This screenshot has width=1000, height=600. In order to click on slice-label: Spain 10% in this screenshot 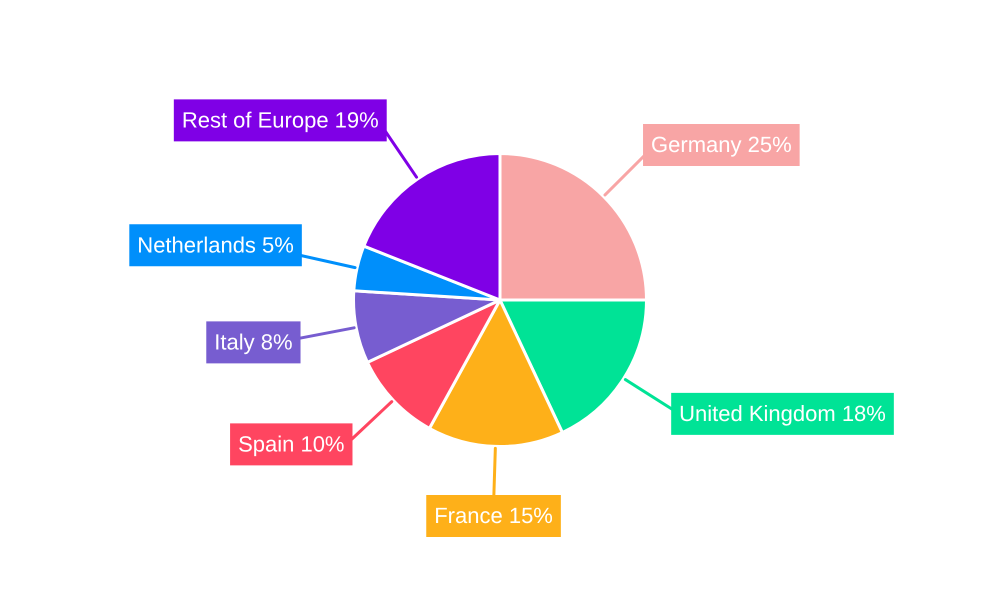, I will do `click(291, 443)`.